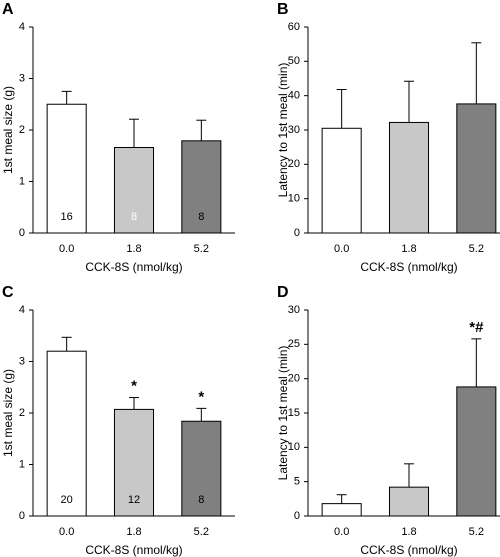 Image resolution: width=500 pixels, height=557 pixels. What do you see at coordinates (294, 96) in the screenshot?
I see `y-tick-label: 40` at bounding box center [294, 96].